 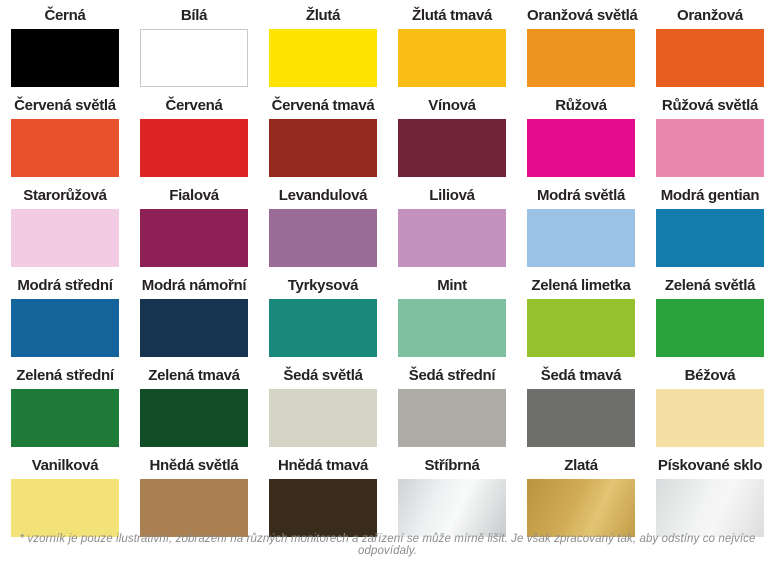 What do you see at coordinates (710, 465) in the screenshot?
I see `swatch-label: Pískované sklo` at bounding box center [710, 465].